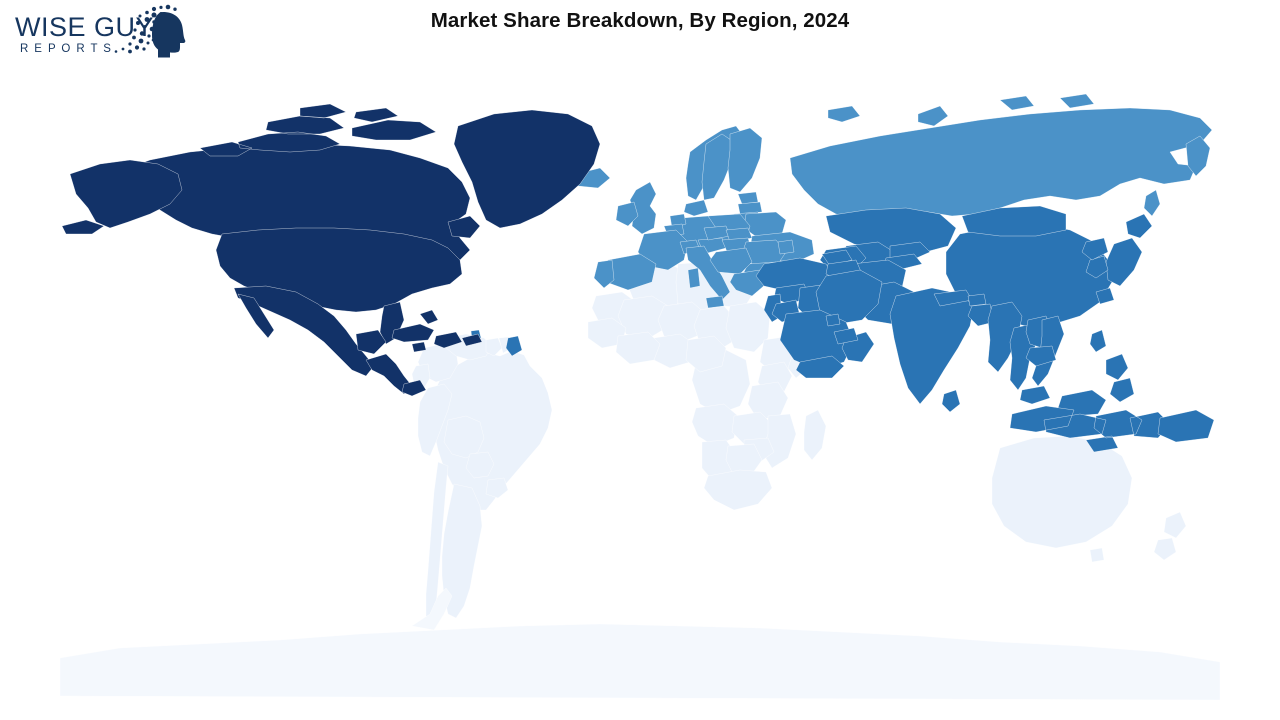 The image size is (1280, 720). I want to click on country-mali, so click(643, 318).